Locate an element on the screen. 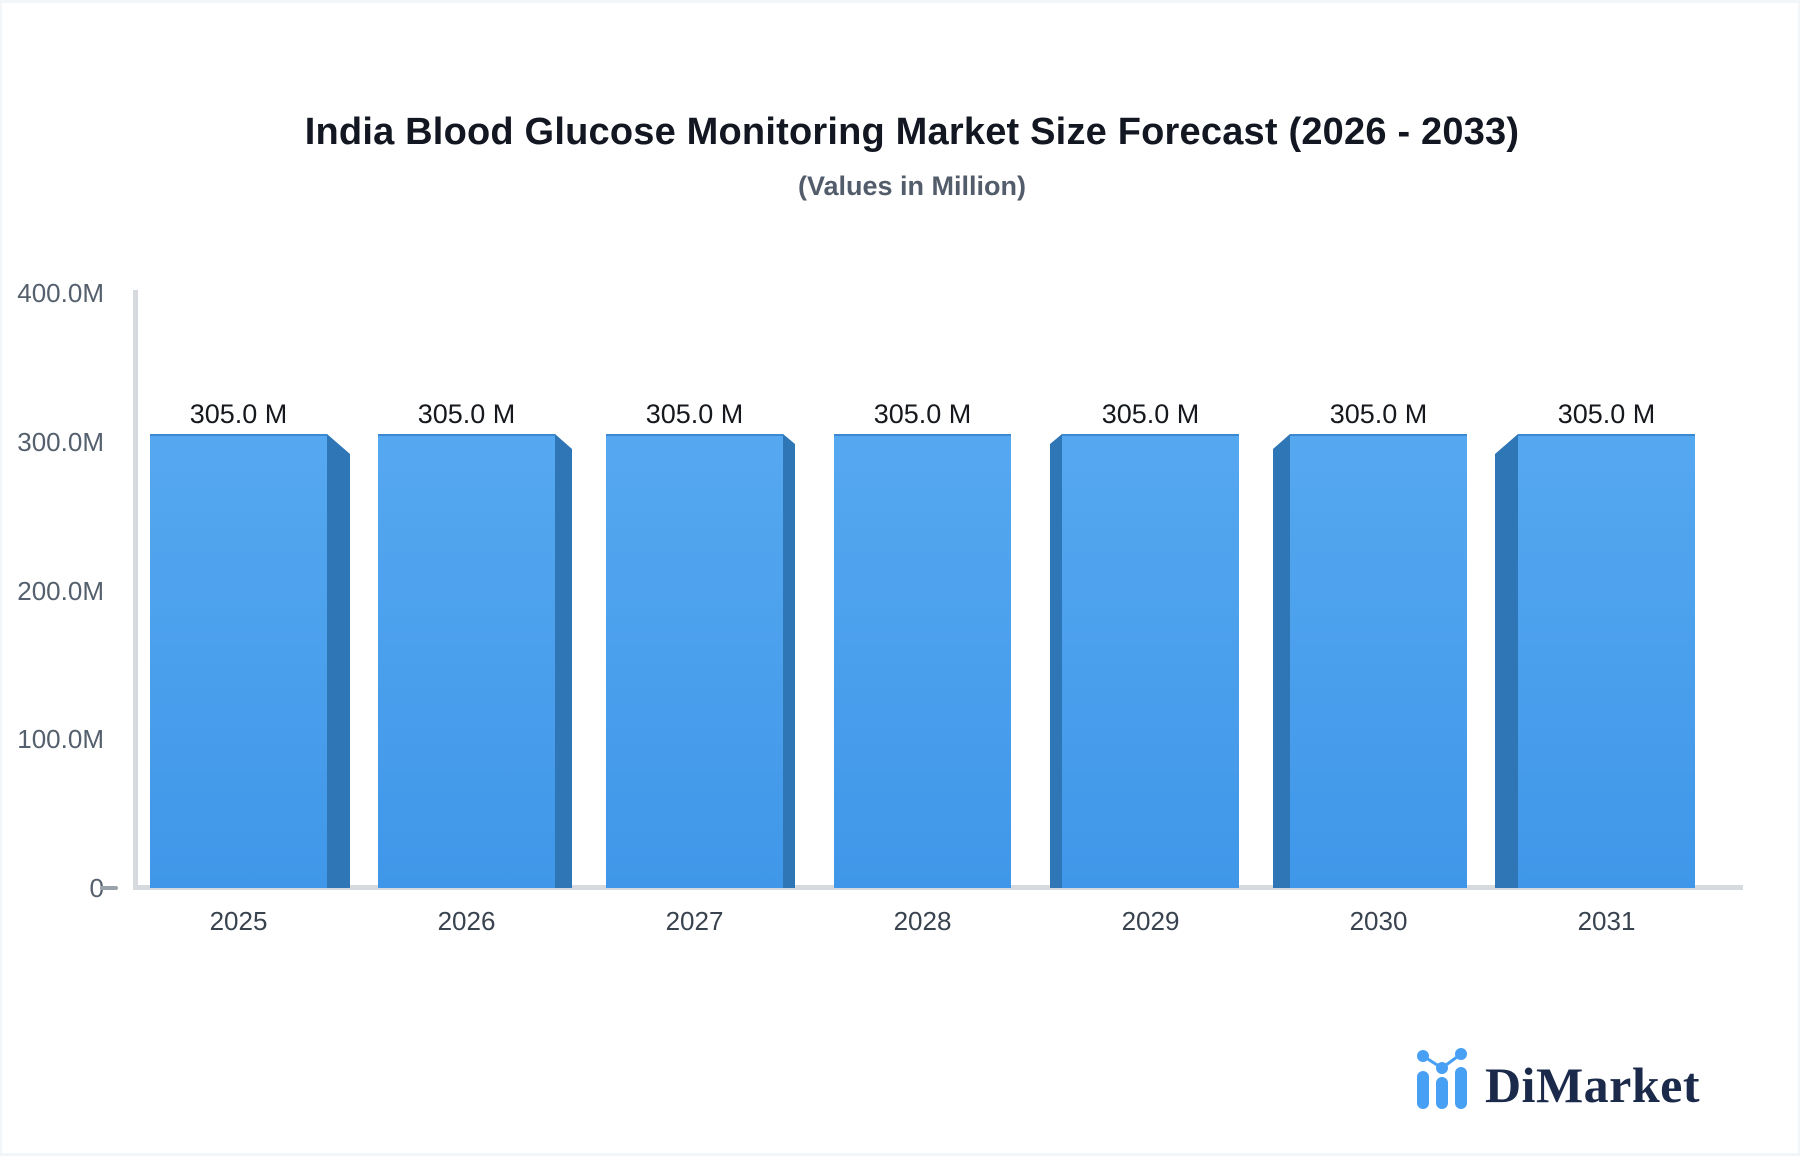 Image resolution: width=1800 pixels, height=1156 pixels. y-axis-tick-label: 400.0M is located at coordinates (60, 293).